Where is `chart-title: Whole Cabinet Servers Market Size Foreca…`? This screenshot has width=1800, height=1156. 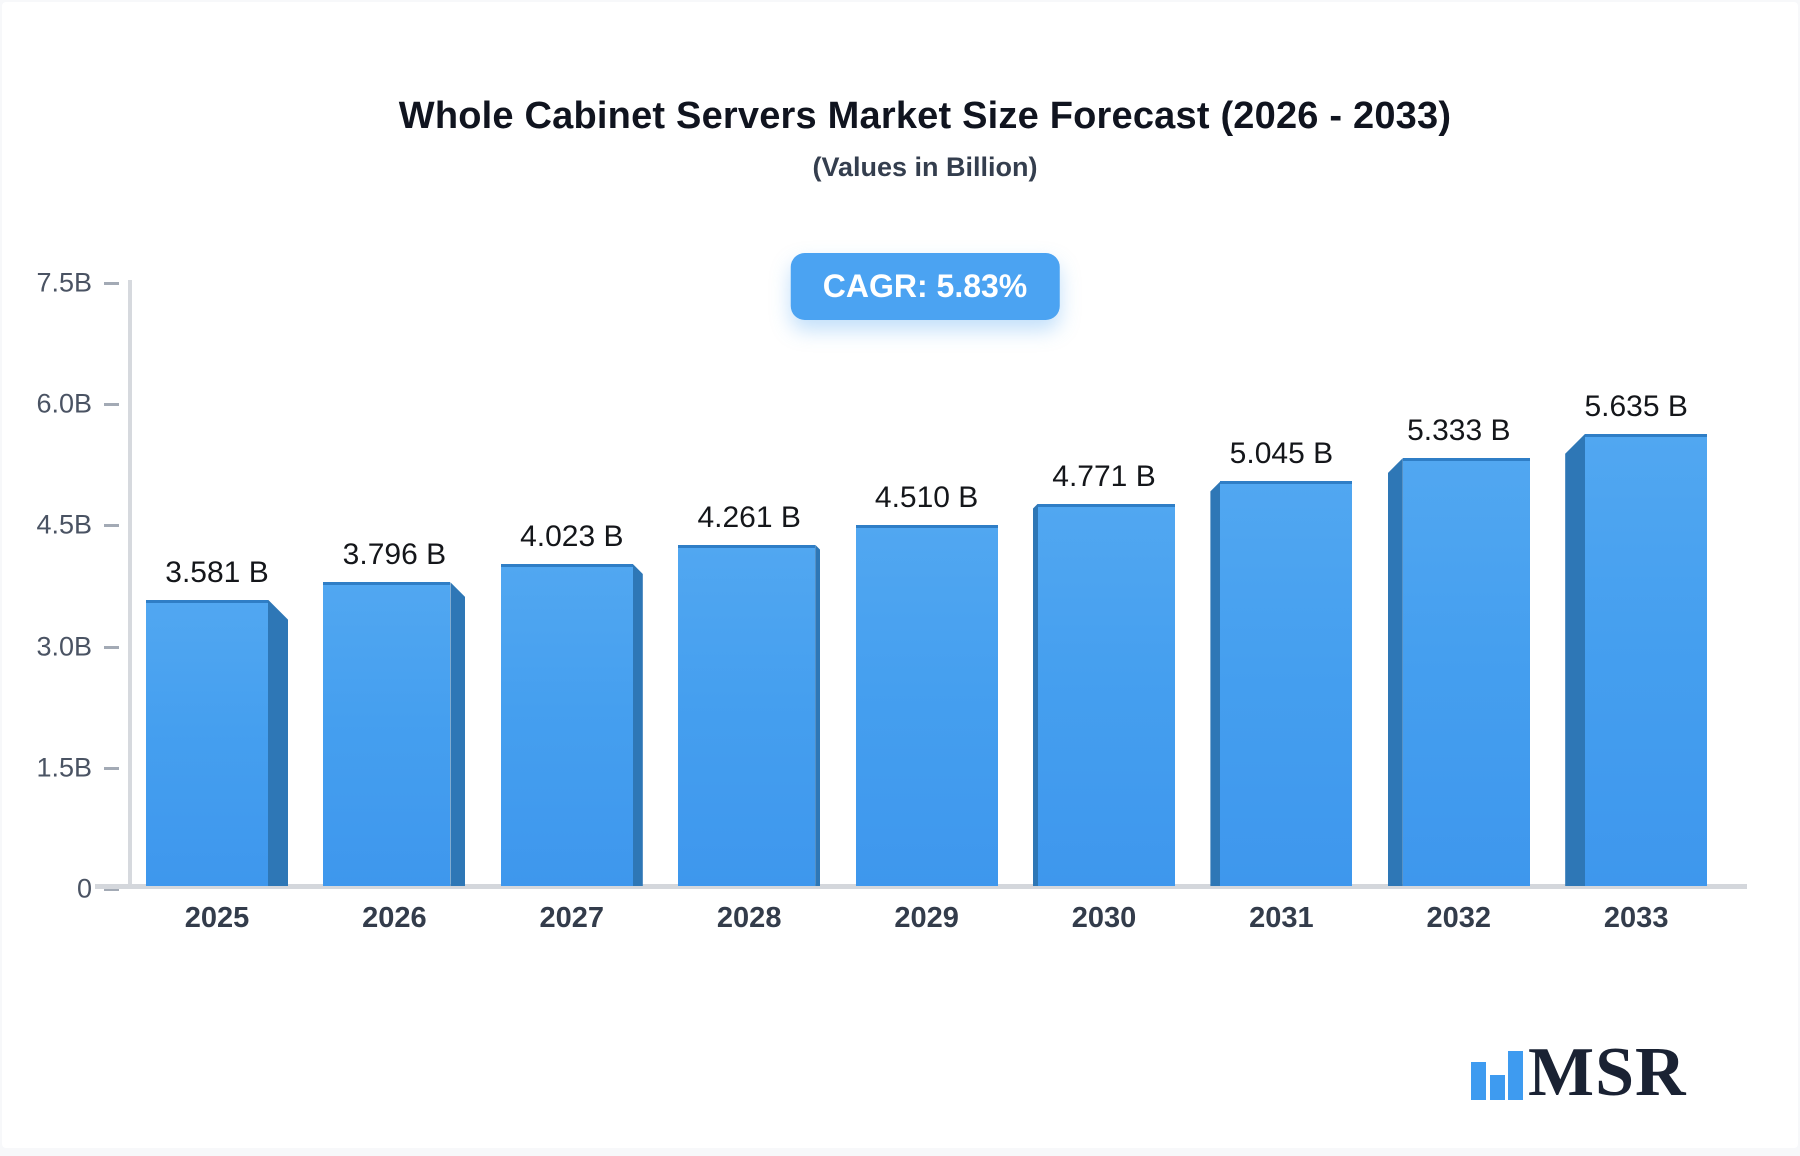
chart-title: Whole Cabinet Servers Market Size Foreca… is located at coordinates (925, 116).